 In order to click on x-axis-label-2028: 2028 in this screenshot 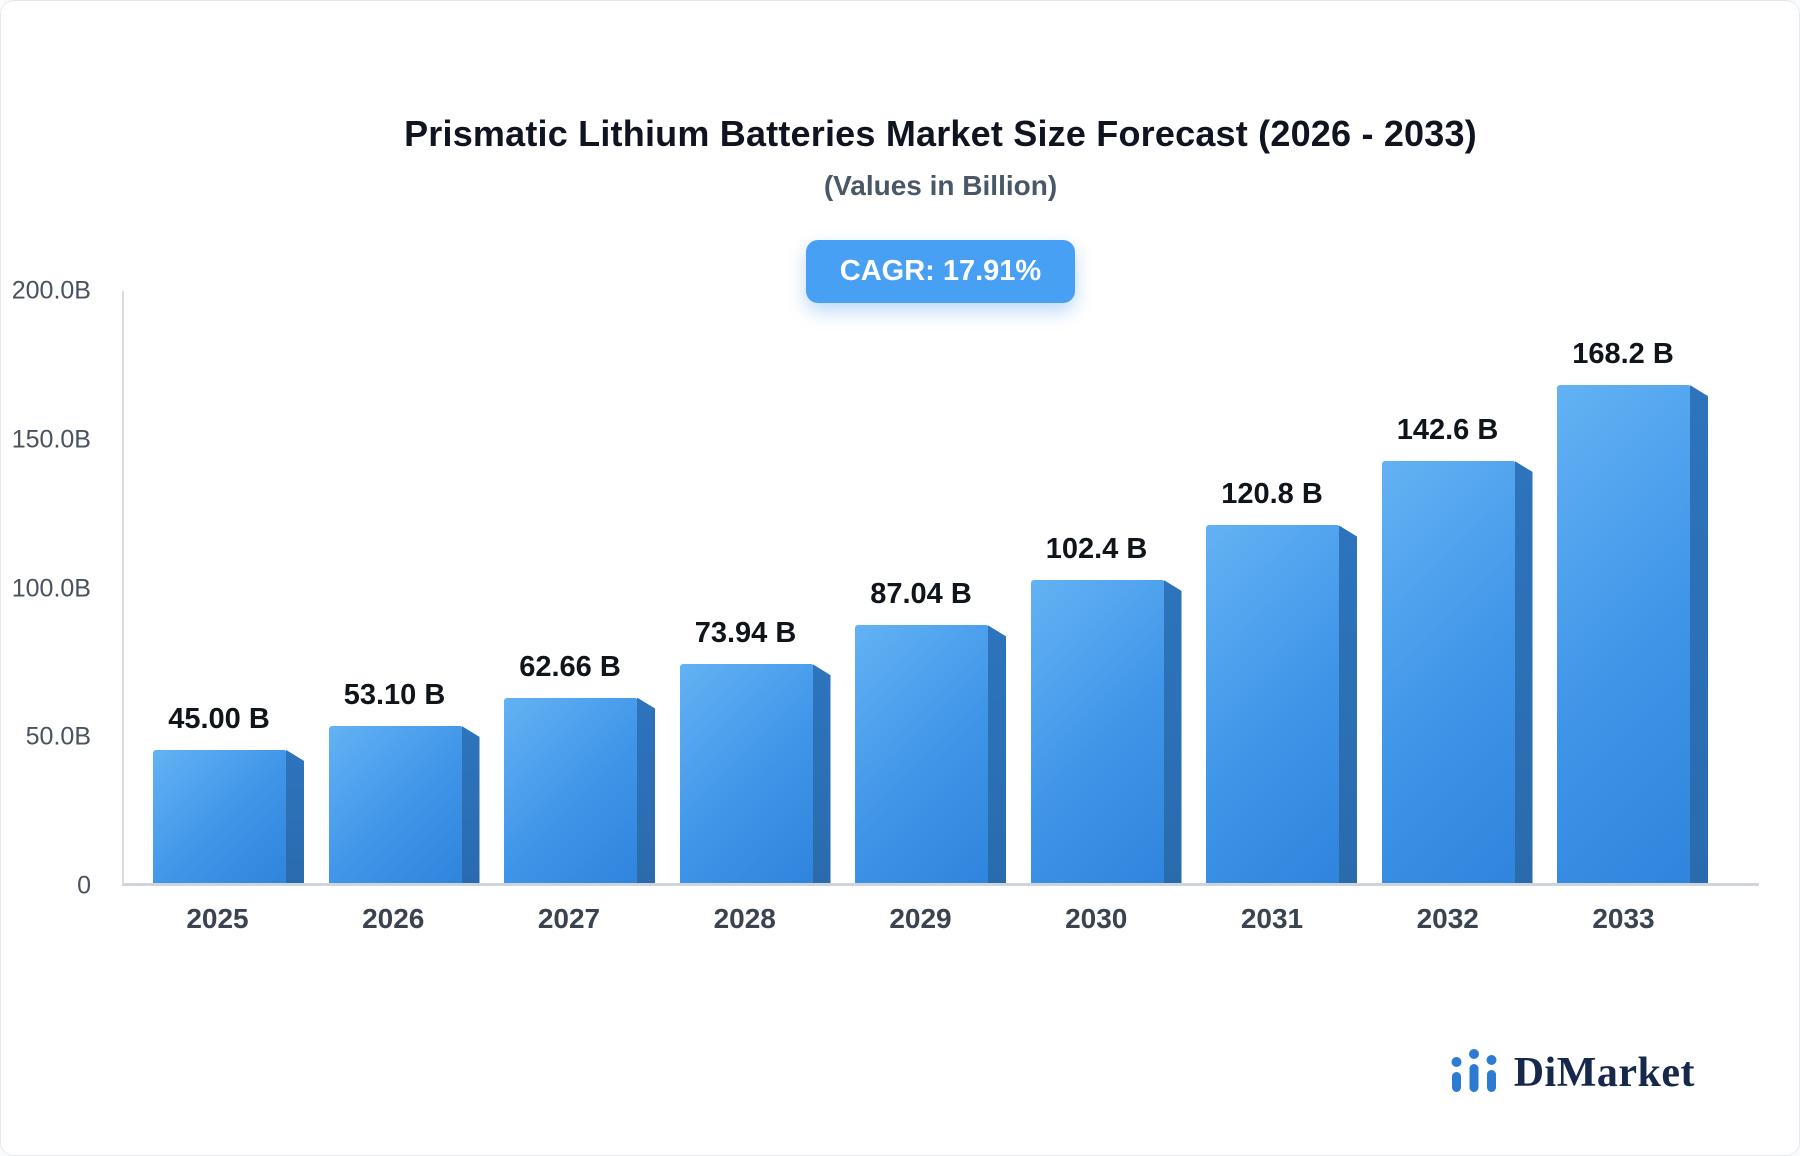, I will do `click(744, 918)`.